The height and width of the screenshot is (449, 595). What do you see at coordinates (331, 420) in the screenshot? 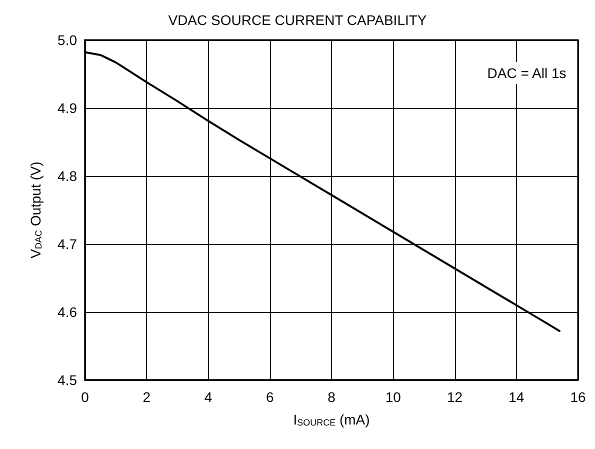
I see `x-axis-title: ISOURCE (mA)` at bounding box center [331, 420].